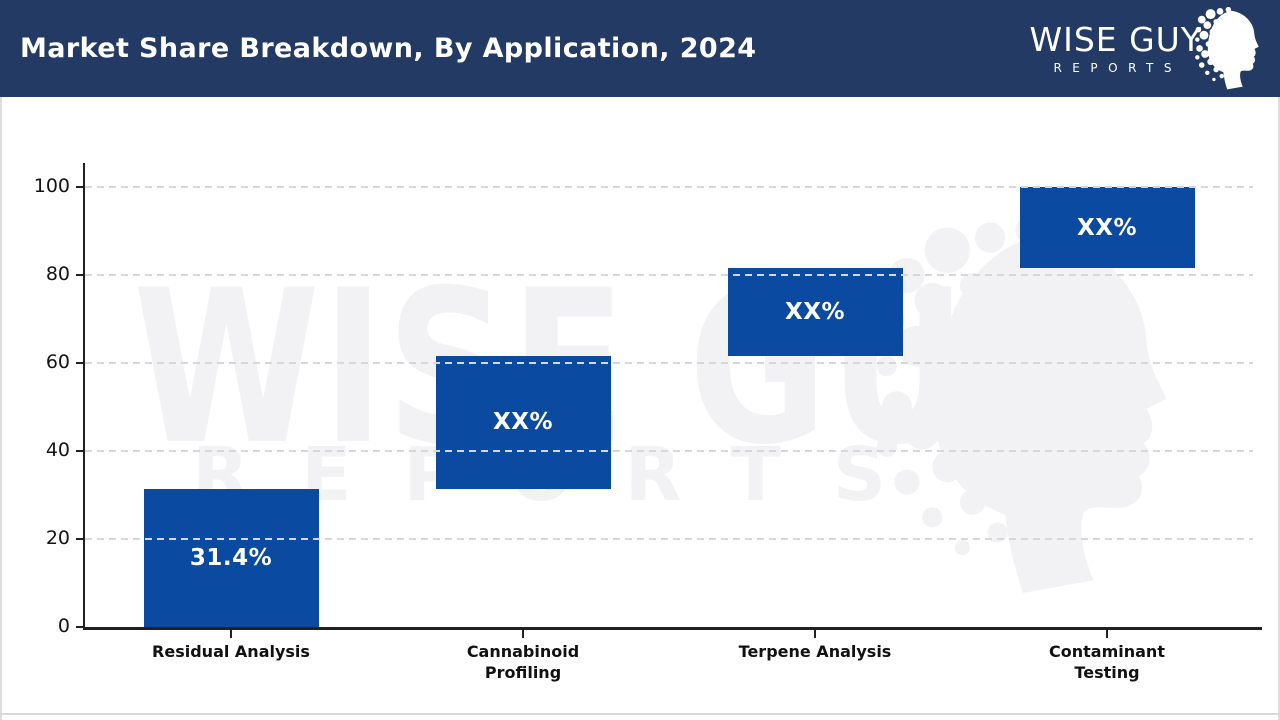  What do you see at coordinates (815, 651) in the screenshot?
I see `x-axis-category-label: Terpene Analysis` at bounding box center [815, 651].